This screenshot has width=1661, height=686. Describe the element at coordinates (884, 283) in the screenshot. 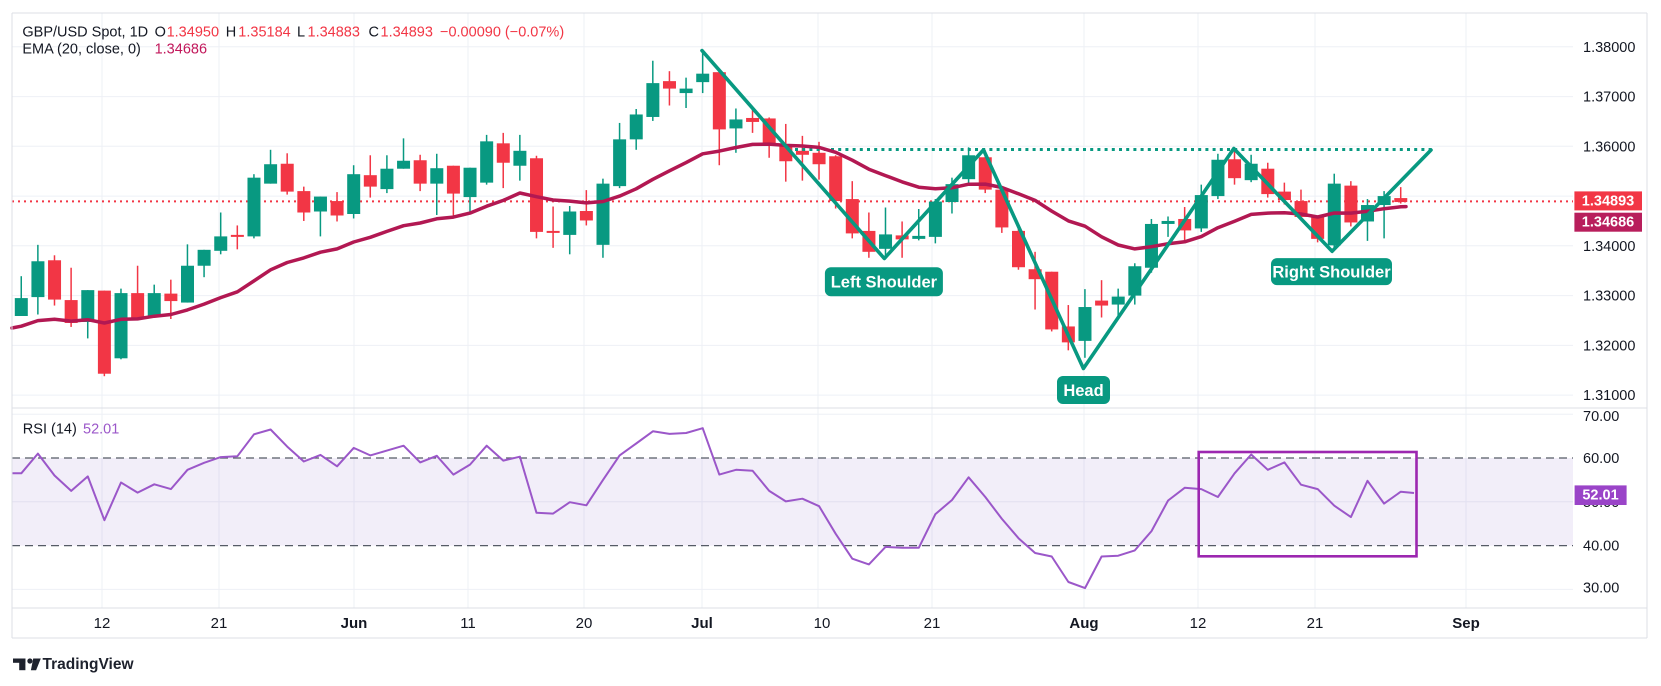

I see `svg-text: Left Shoulder` at that location.